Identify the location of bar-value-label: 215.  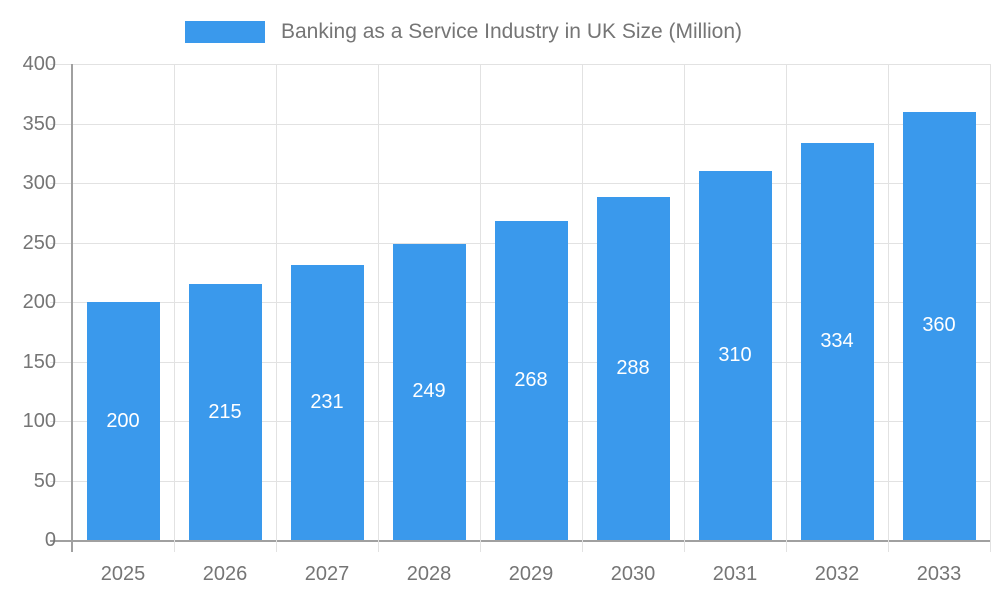
(225, 411).